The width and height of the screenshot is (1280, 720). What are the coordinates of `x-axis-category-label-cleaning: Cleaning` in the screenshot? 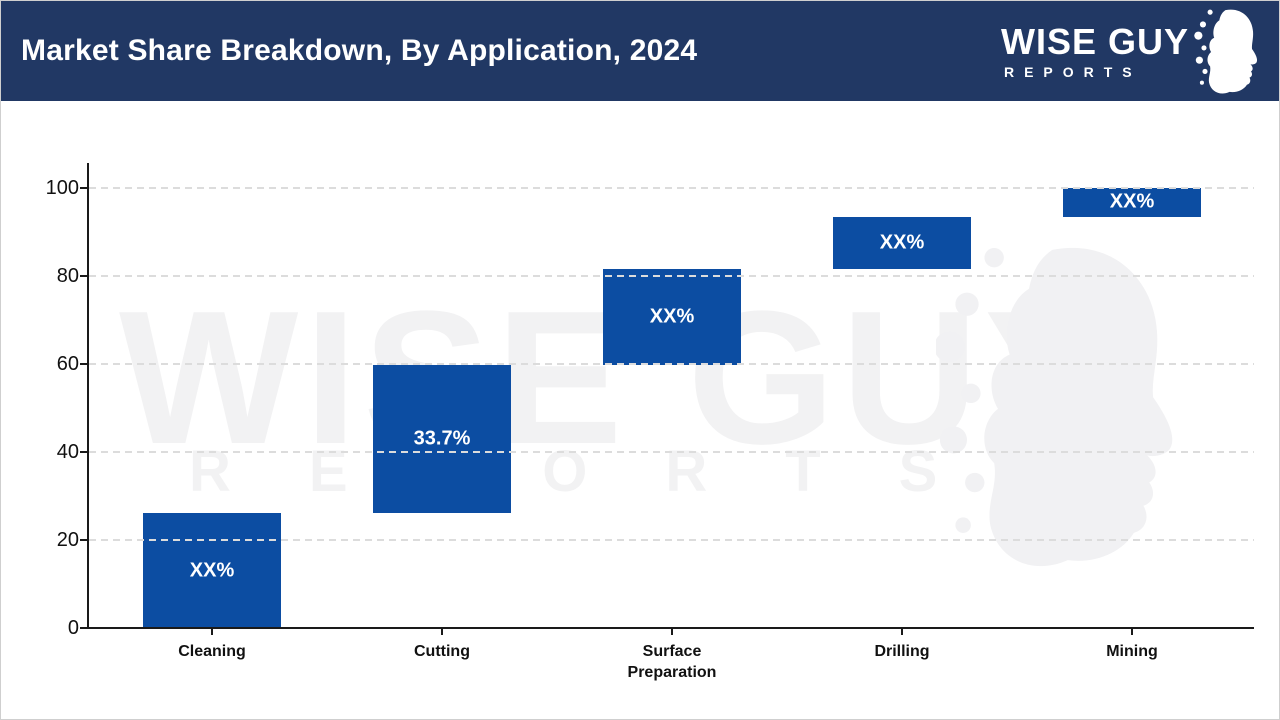 It's located at (212, 651).